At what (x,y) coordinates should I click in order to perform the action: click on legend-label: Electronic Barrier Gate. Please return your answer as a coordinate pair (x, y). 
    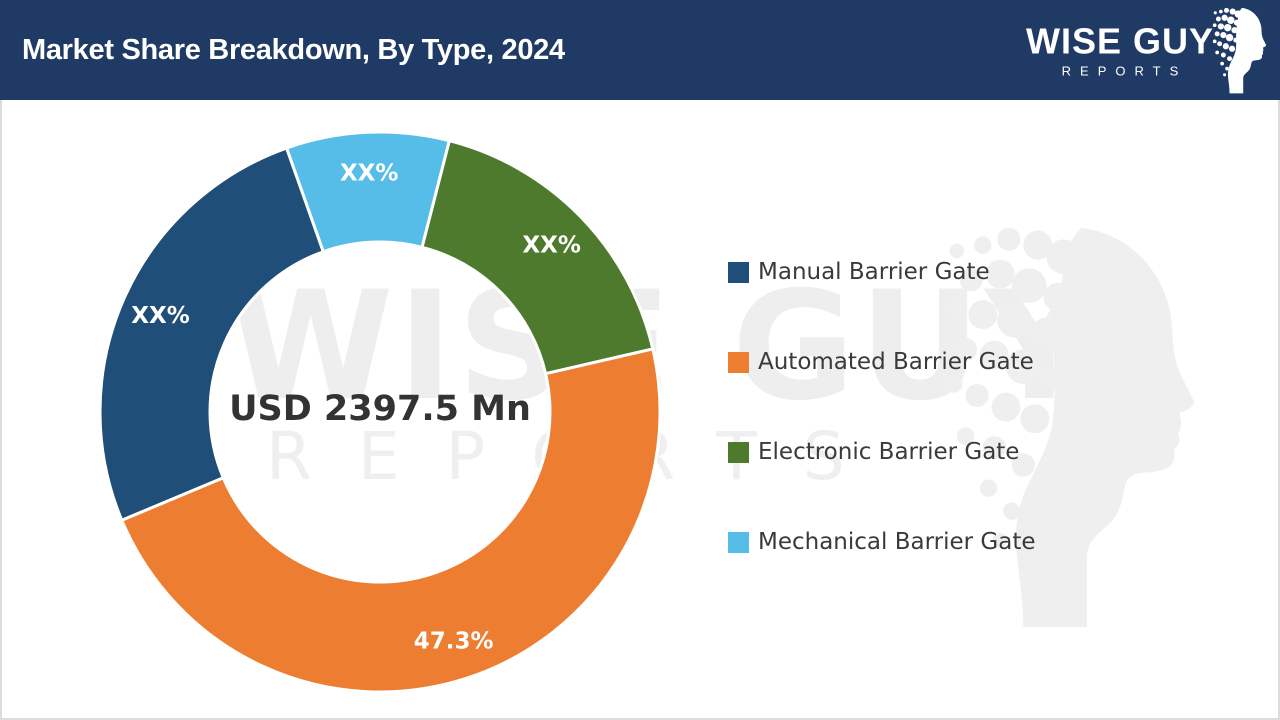
    Looking at the image, I should click on (889, 451).